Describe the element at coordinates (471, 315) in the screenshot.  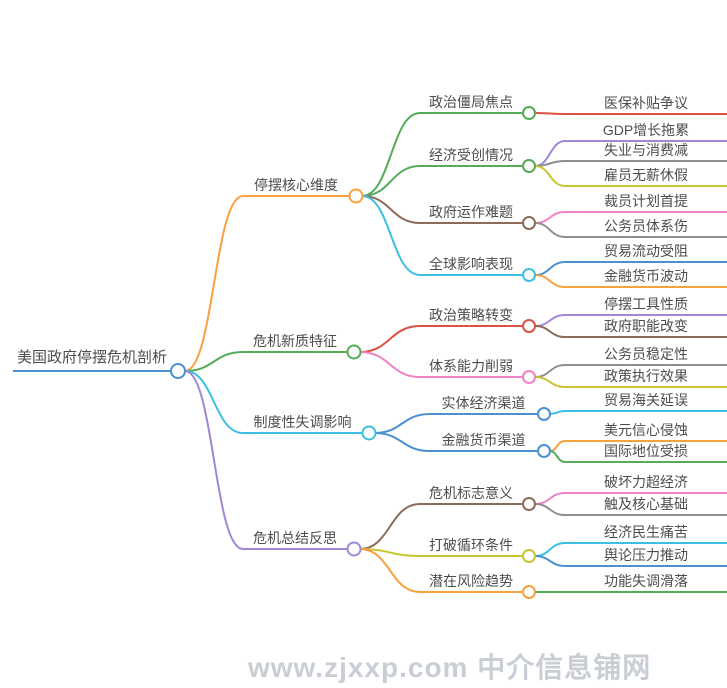
I see `mindmap-node-2-1: 政治策略转变` at that location.